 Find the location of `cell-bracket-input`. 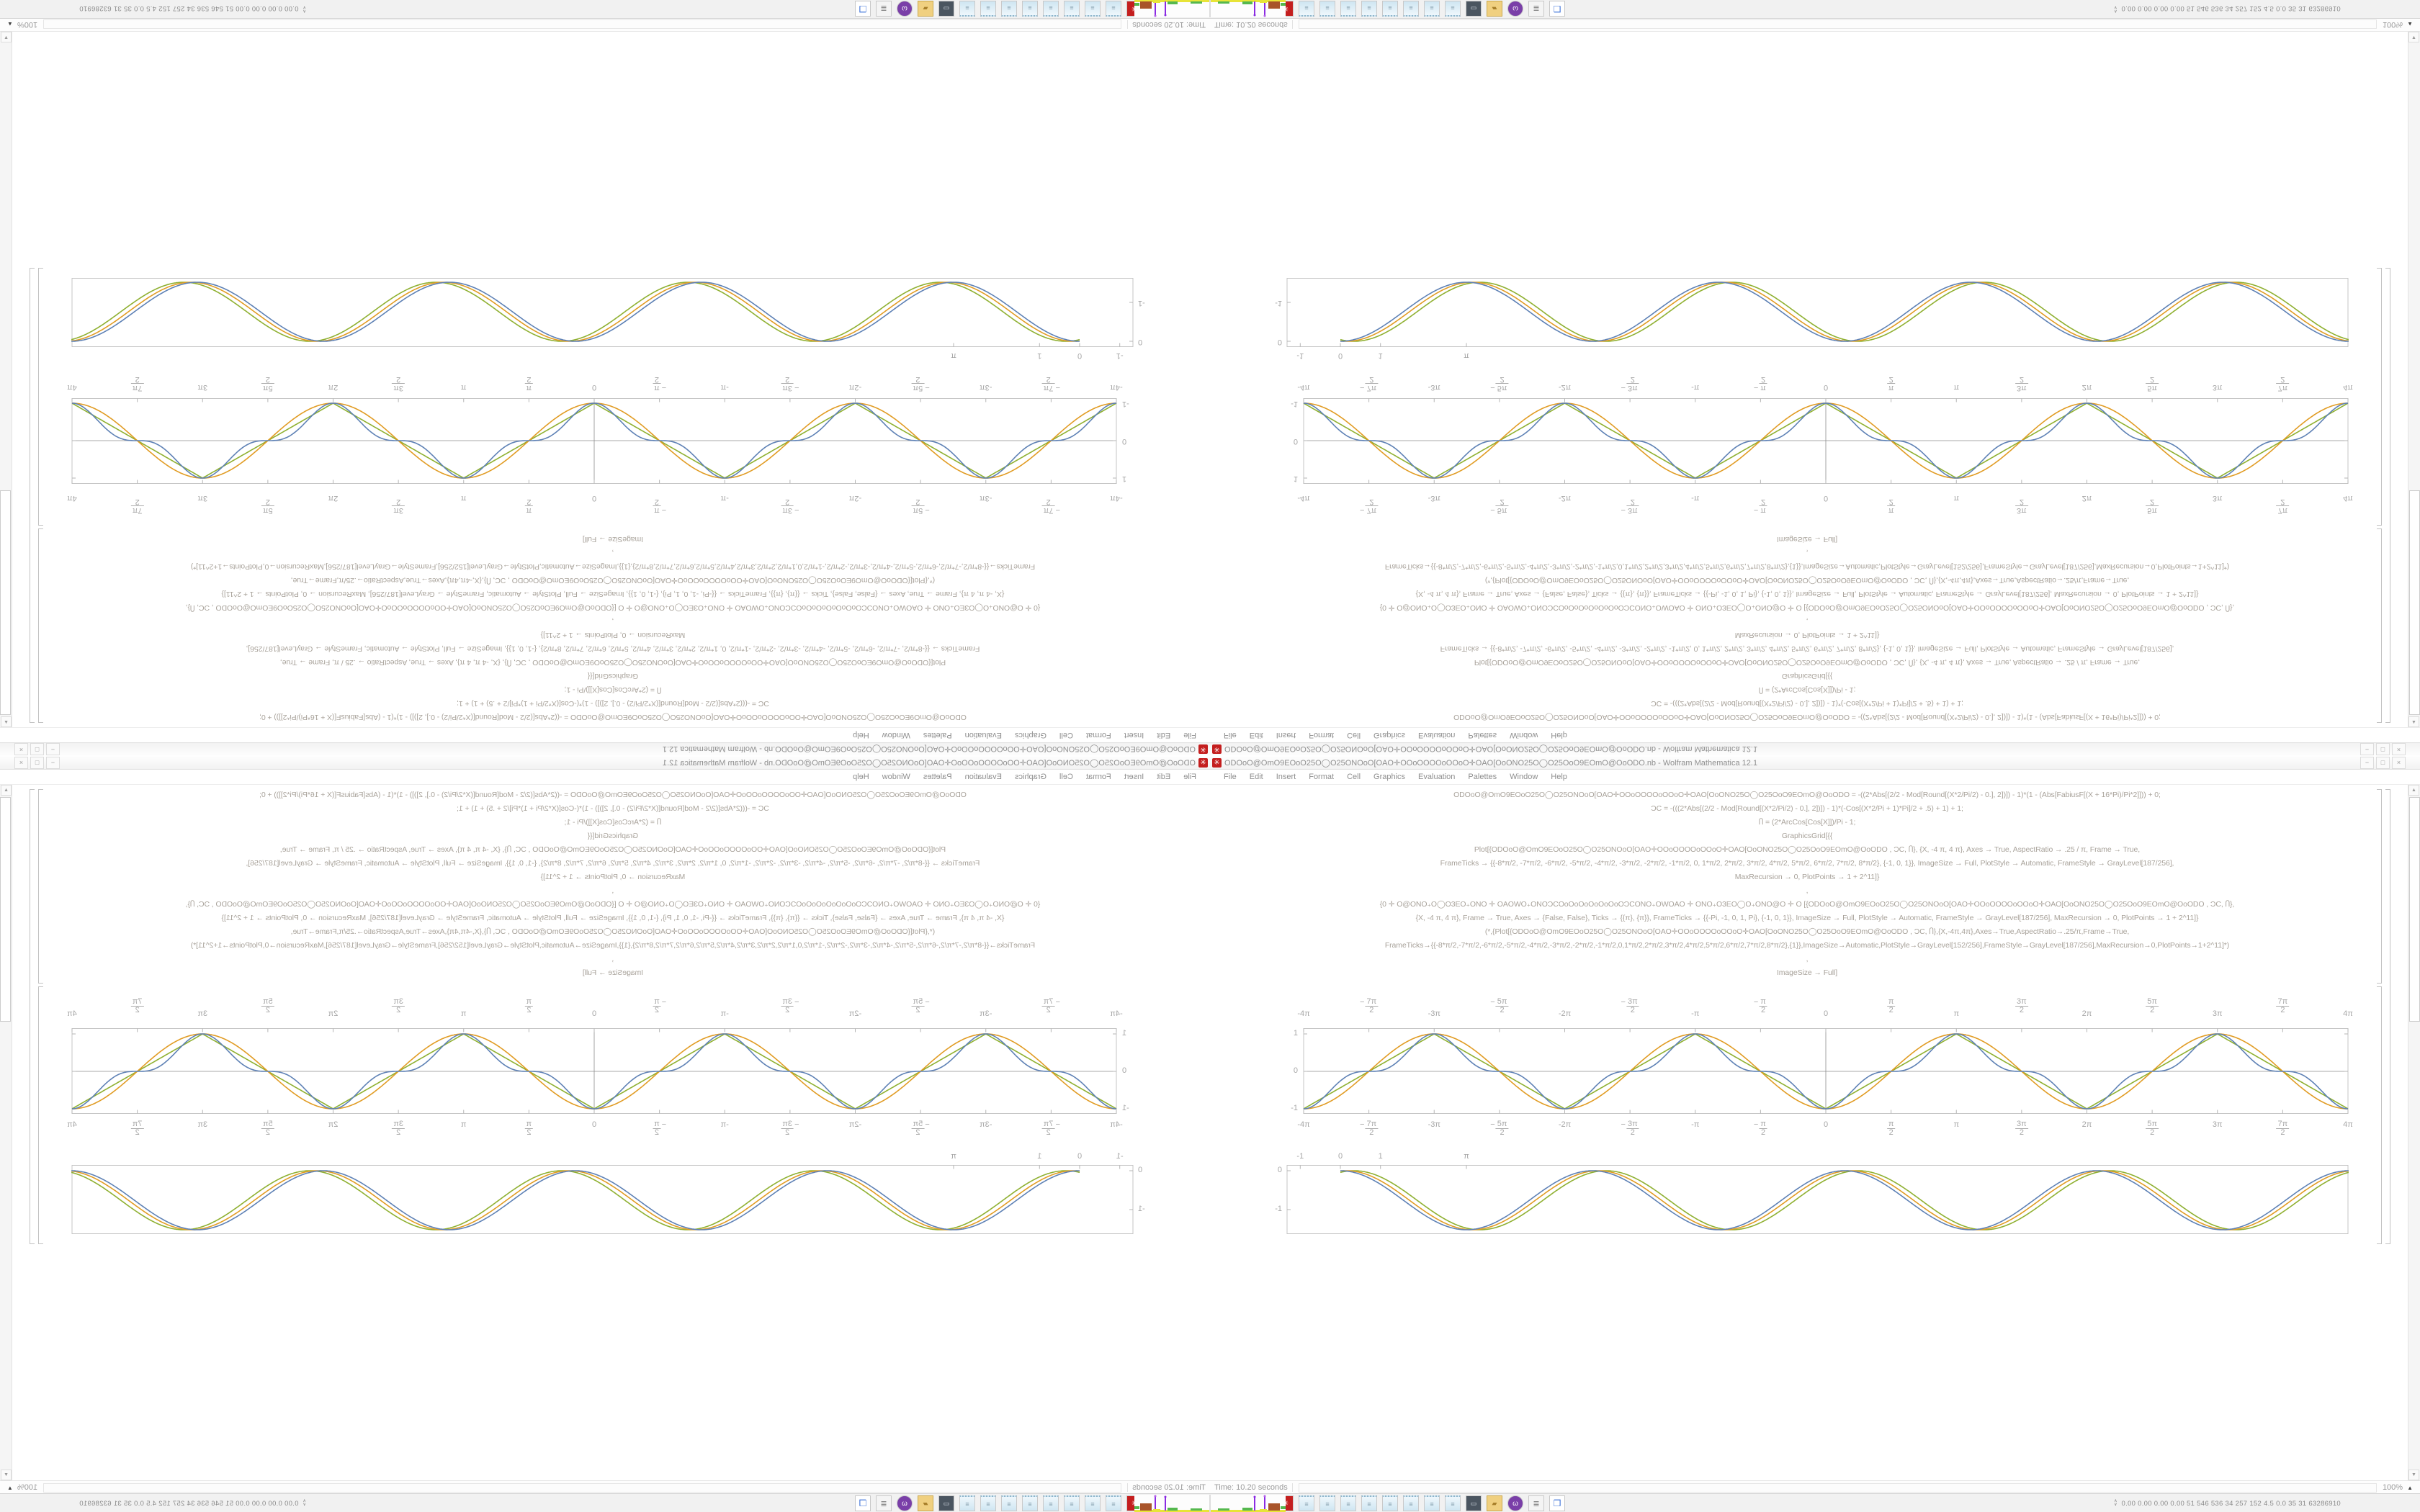

cell-bracket-input is located at coordinates (2379, 625).